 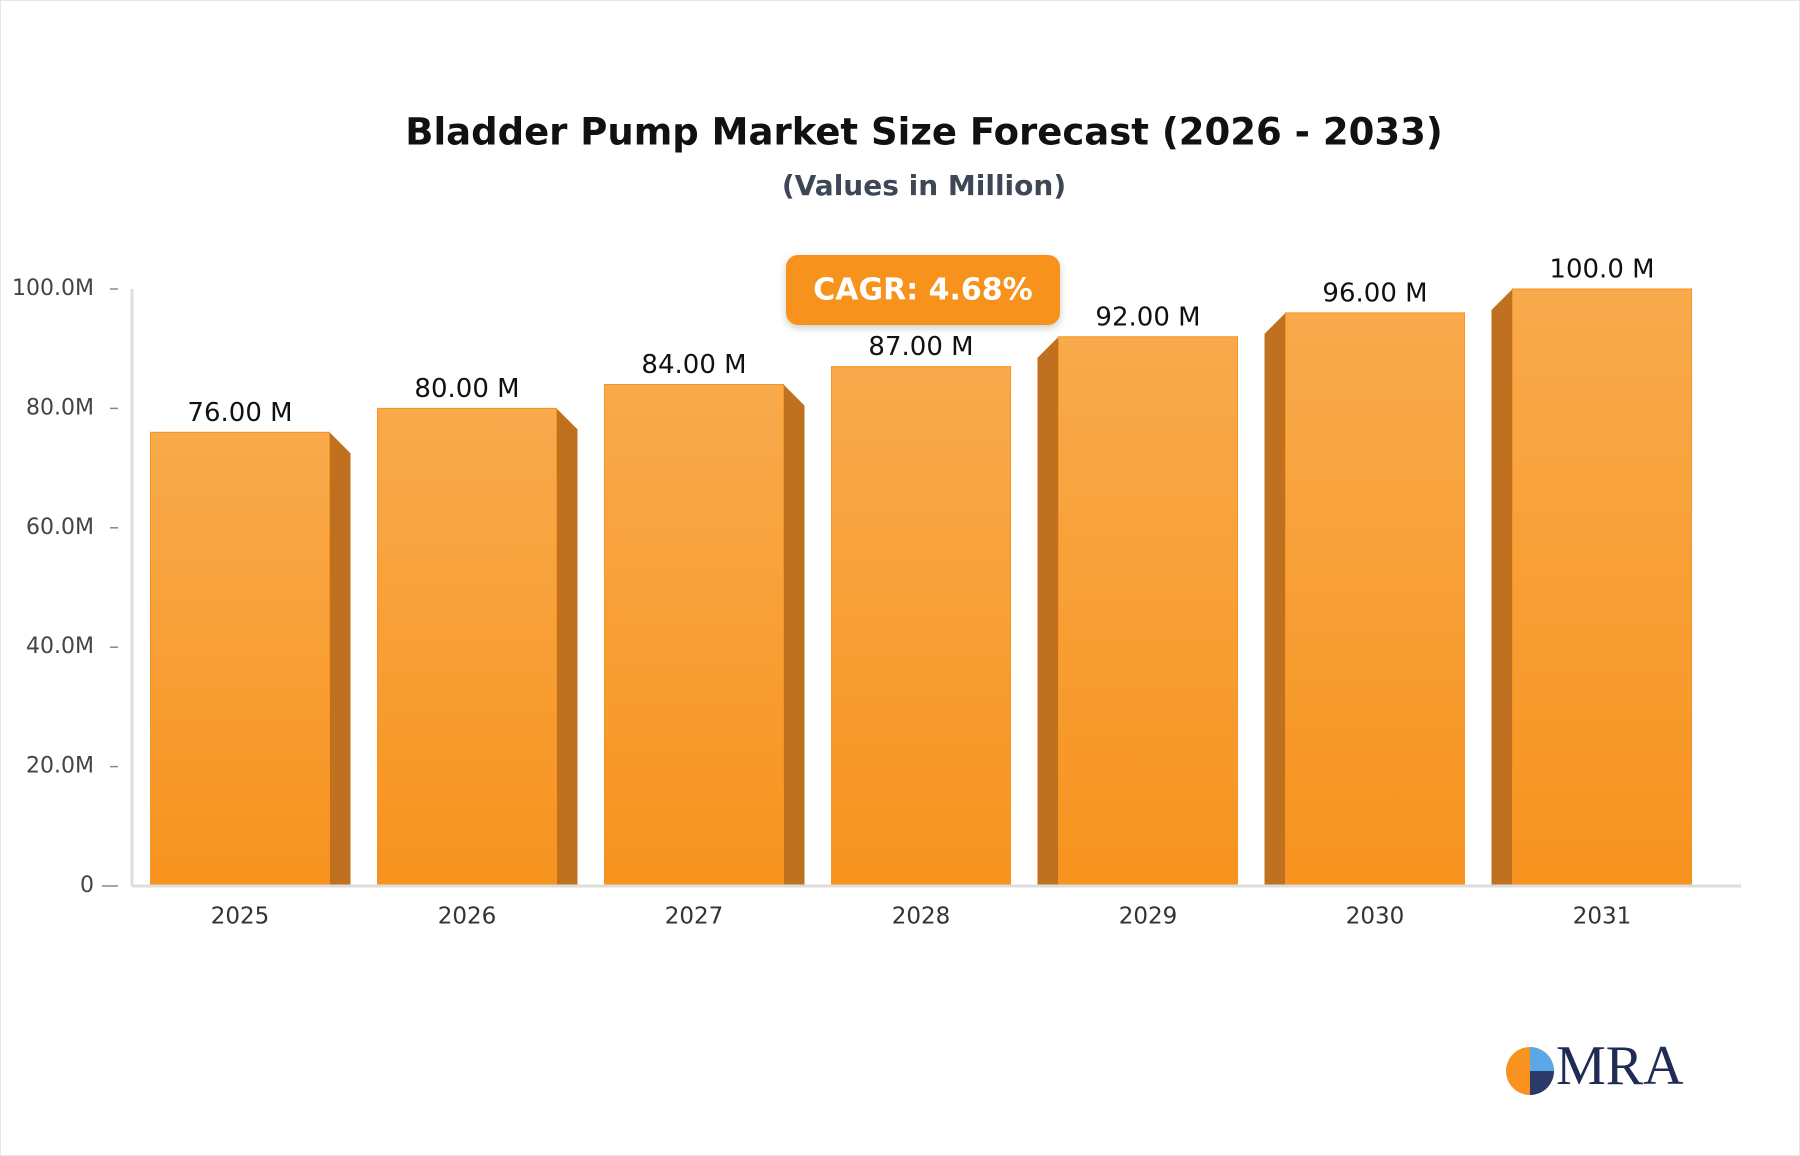 What do you see at coordinates (924, 185) in the screenshot?
I see `chart-subtitle: (Values in Million)` at bounding box center [924, 185].